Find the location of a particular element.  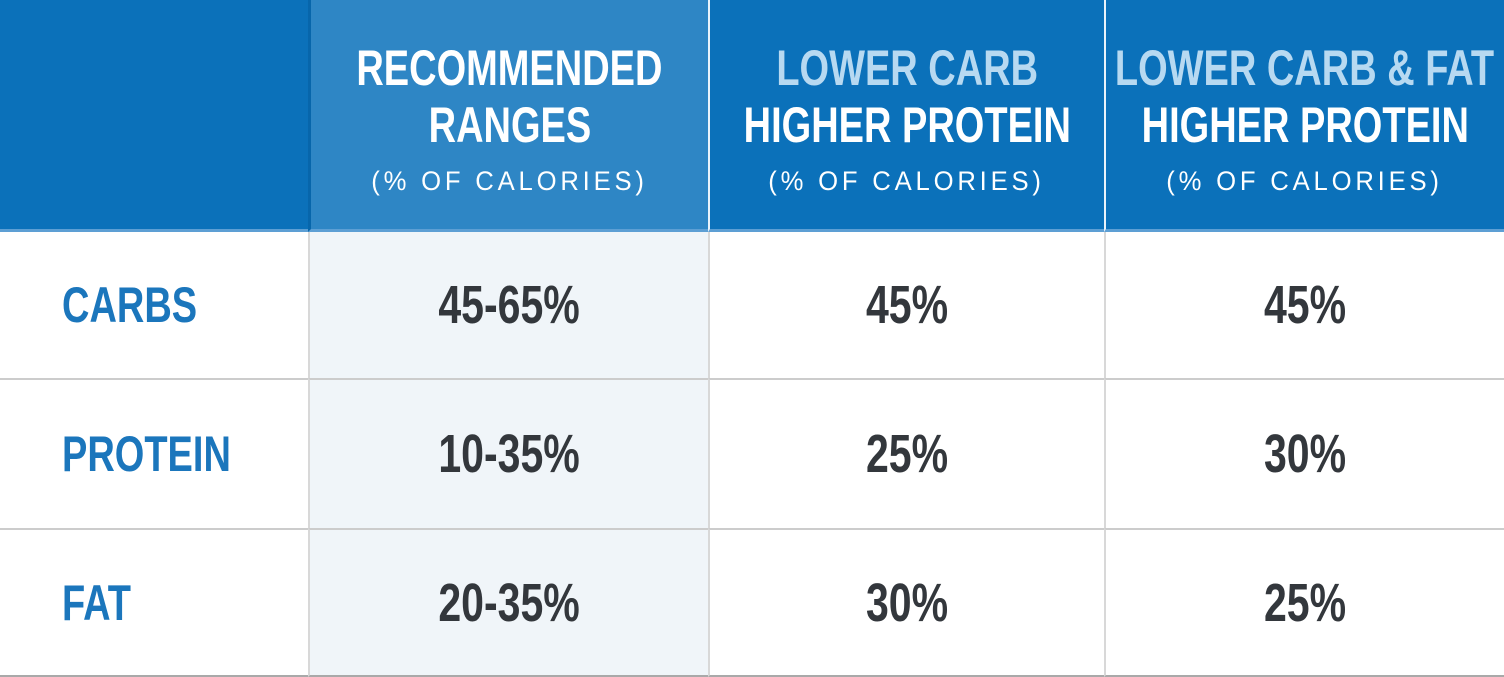

row-label-protein: PROTEIN is located at coordinates (154, 453).